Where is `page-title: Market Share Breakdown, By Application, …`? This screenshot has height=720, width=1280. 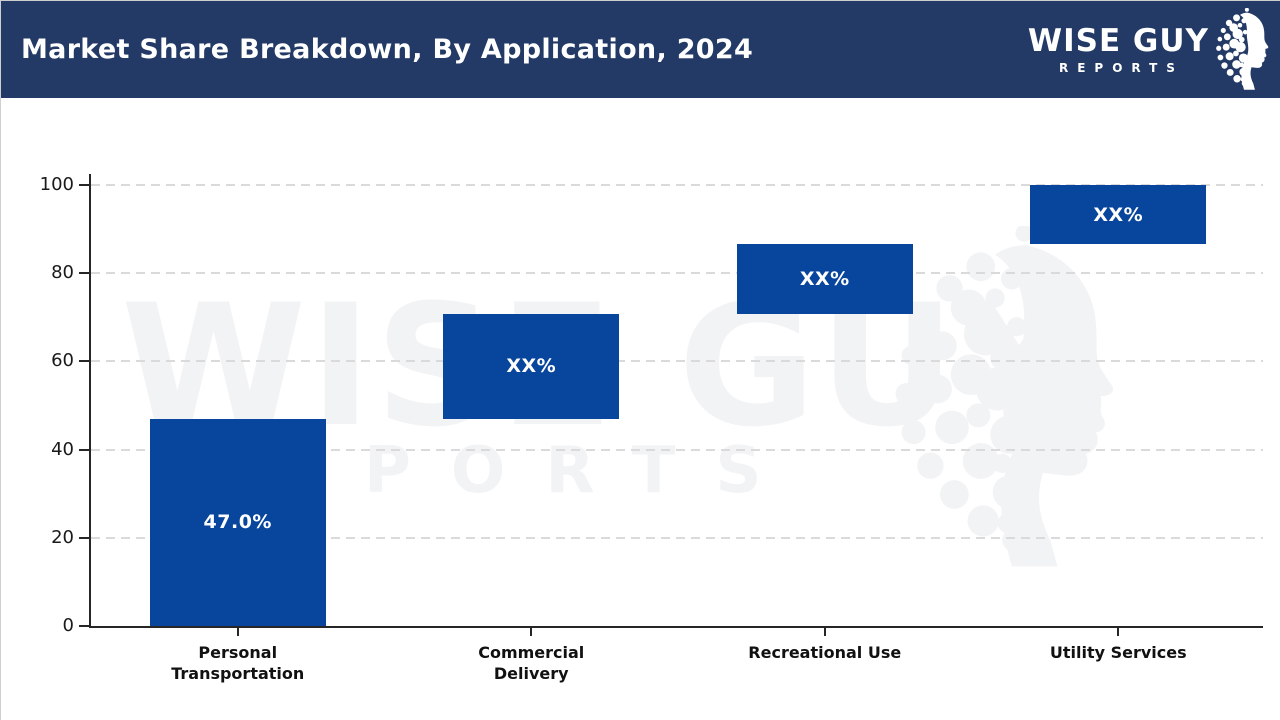 page-title: Market Share Breakdown, By Application, … is located at coordinates (387, 49).